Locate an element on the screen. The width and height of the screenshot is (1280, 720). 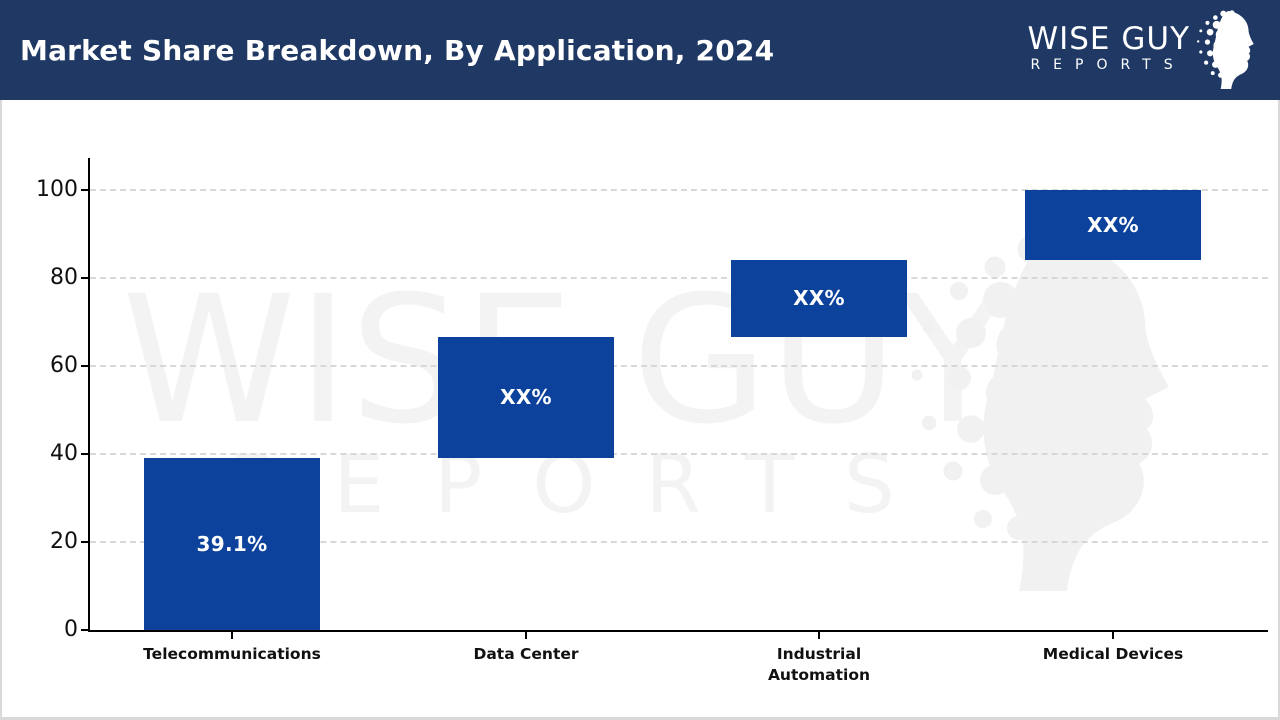
bar: 39.1% is located at coordinates (232, 543).